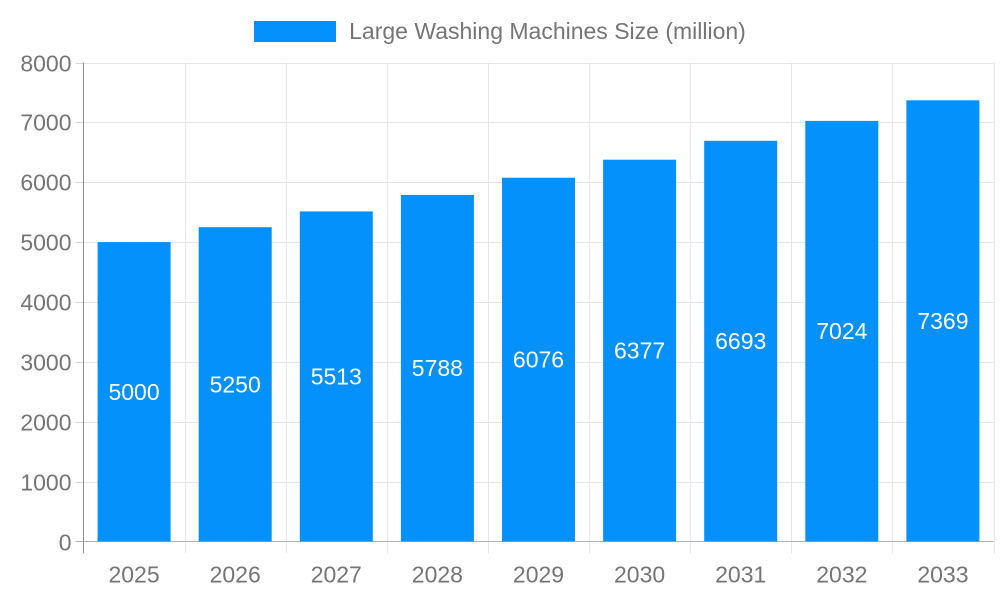 The image size is (1000, 600). Describe the element at coordinates (547, 30) in the screenshot. I see `legend-label: Large Washing Machines Size (million)` at that location.